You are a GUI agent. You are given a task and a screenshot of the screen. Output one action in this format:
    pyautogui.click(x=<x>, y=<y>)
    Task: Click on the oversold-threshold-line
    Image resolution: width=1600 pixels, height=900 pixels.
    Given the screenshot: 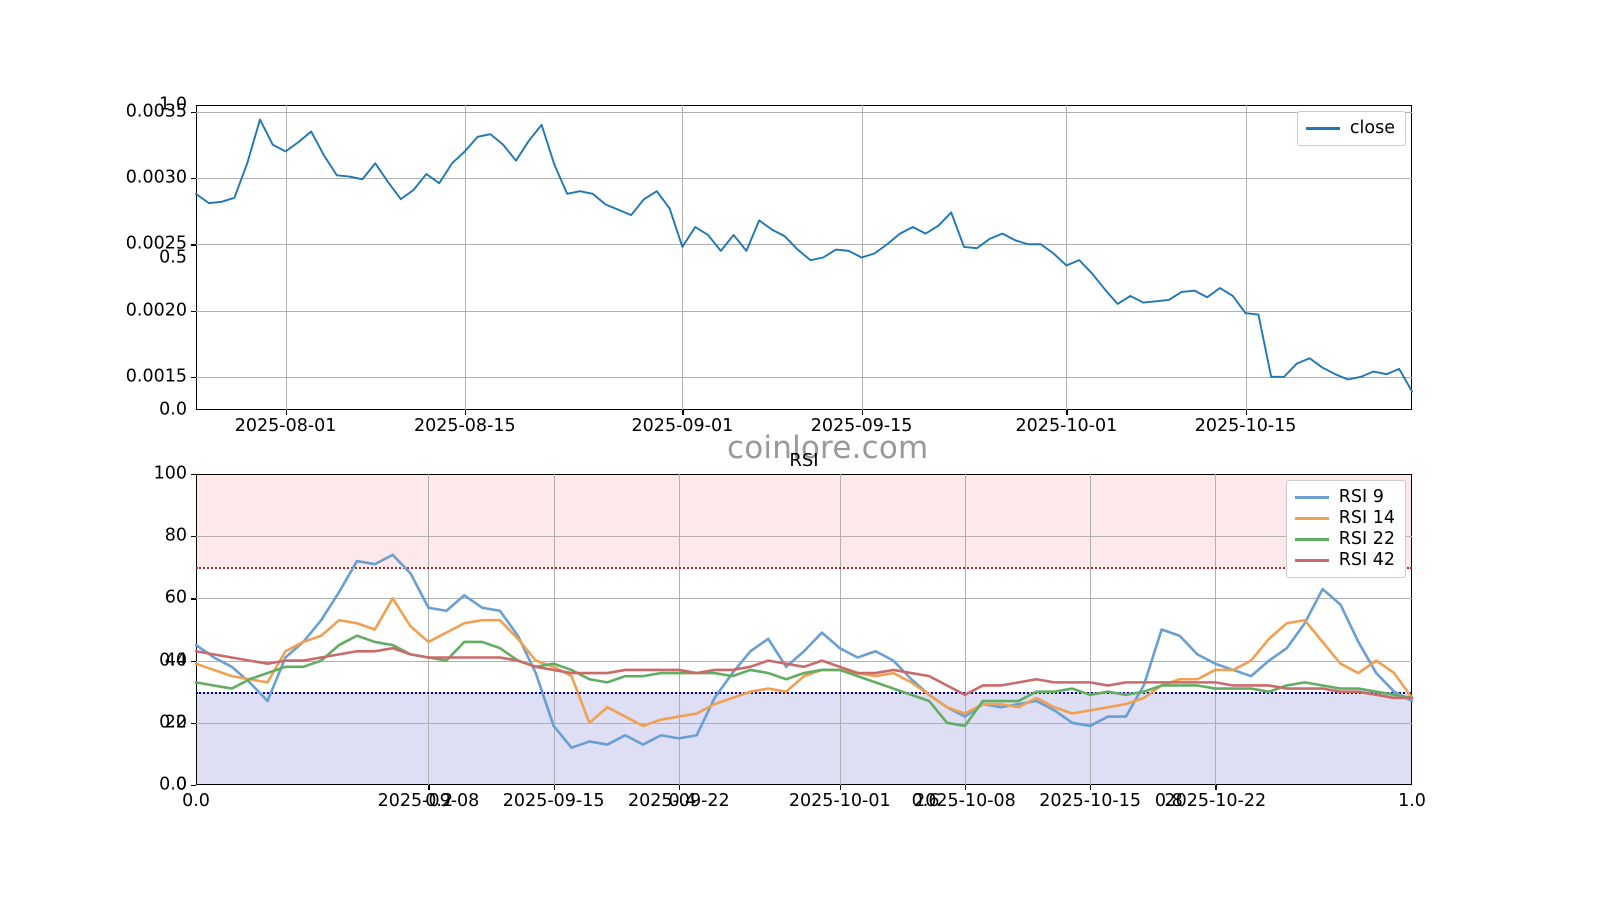 What is the action you would take?
    pyautogui.click(x=804, y=692)
    